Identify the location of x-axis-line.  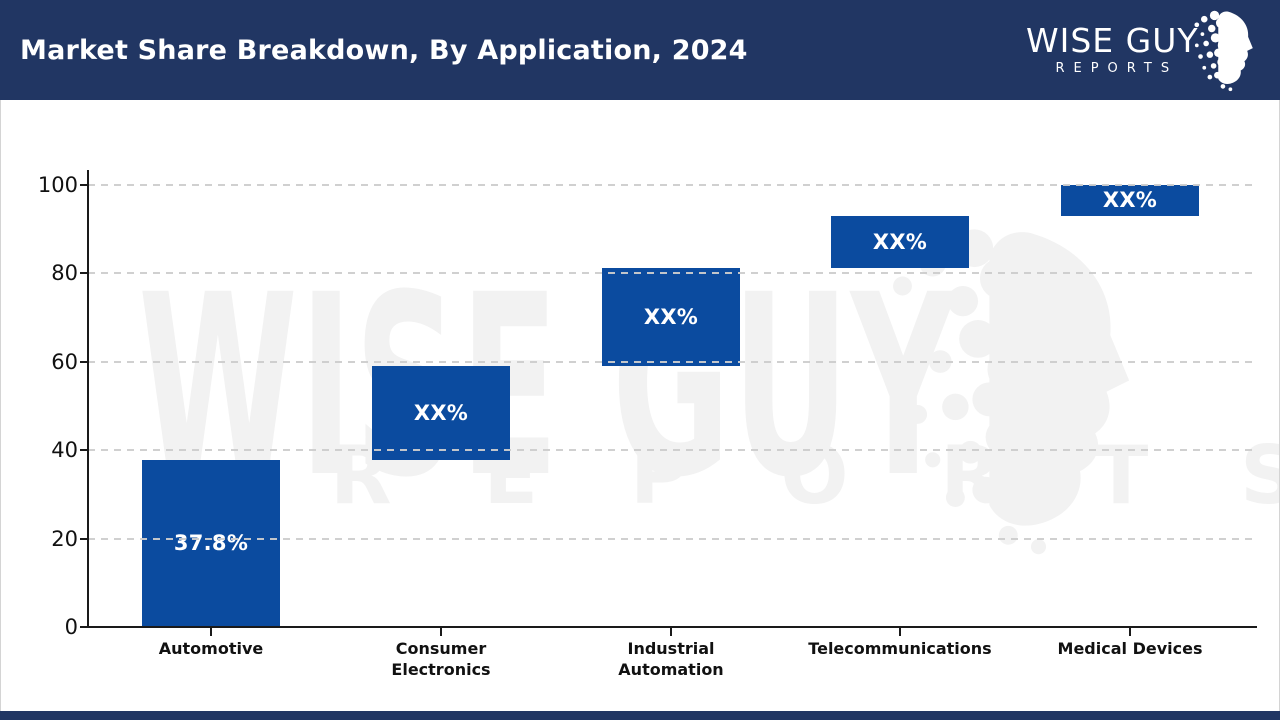
(672, 627).